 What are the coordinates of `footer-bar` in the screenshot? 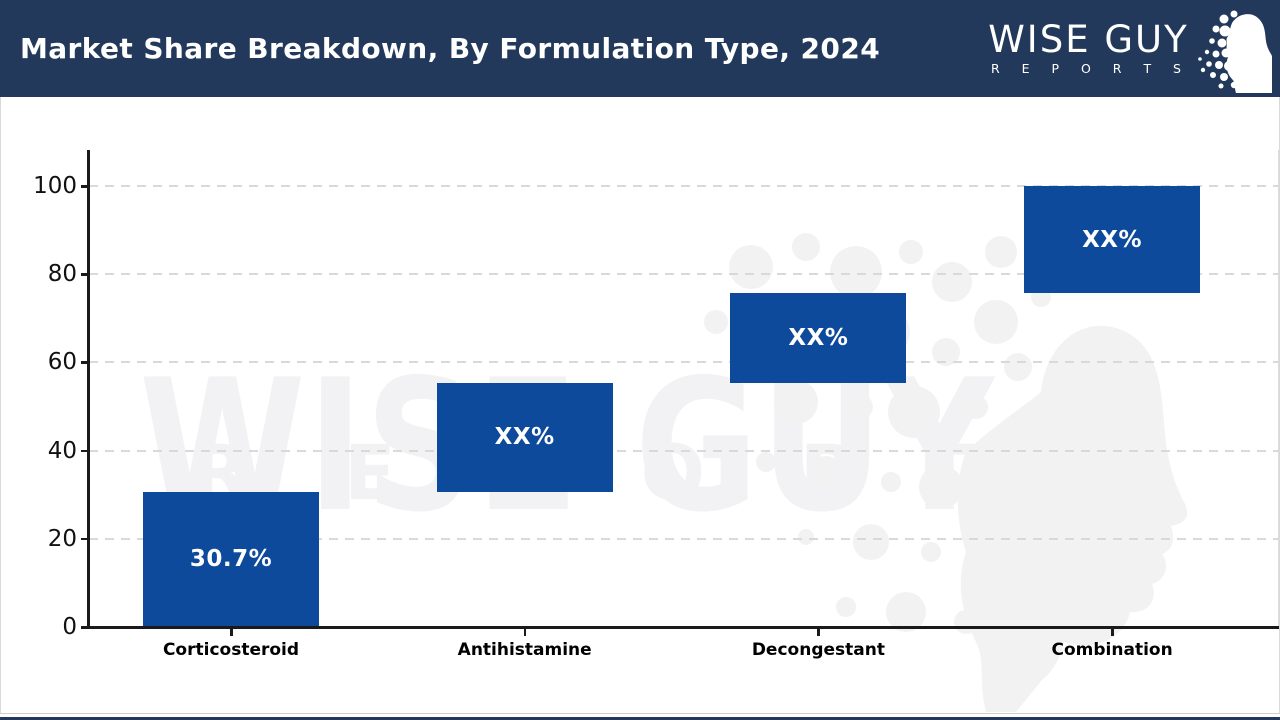 It's located at (640, 718).